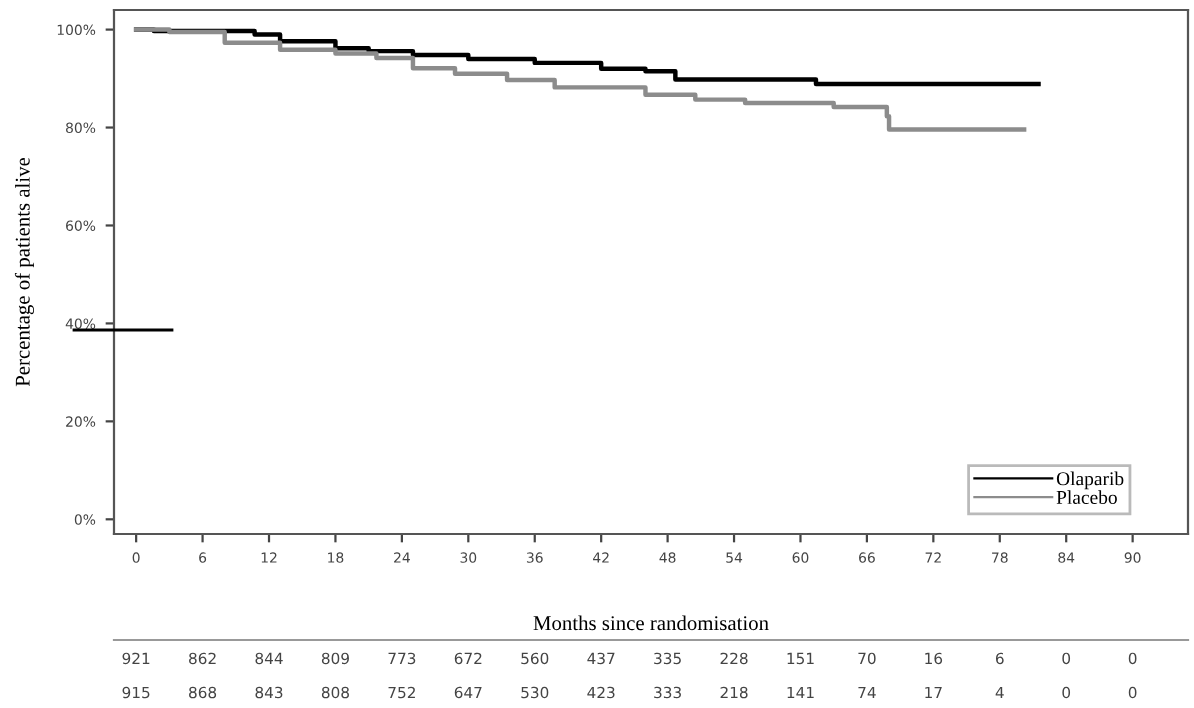 The width and height of the screenshot is (1194, 708). Describe the element at coordinates (24, 272) in the screenshot. I see `y-axis-title: Percentage of patients alive` at that location.